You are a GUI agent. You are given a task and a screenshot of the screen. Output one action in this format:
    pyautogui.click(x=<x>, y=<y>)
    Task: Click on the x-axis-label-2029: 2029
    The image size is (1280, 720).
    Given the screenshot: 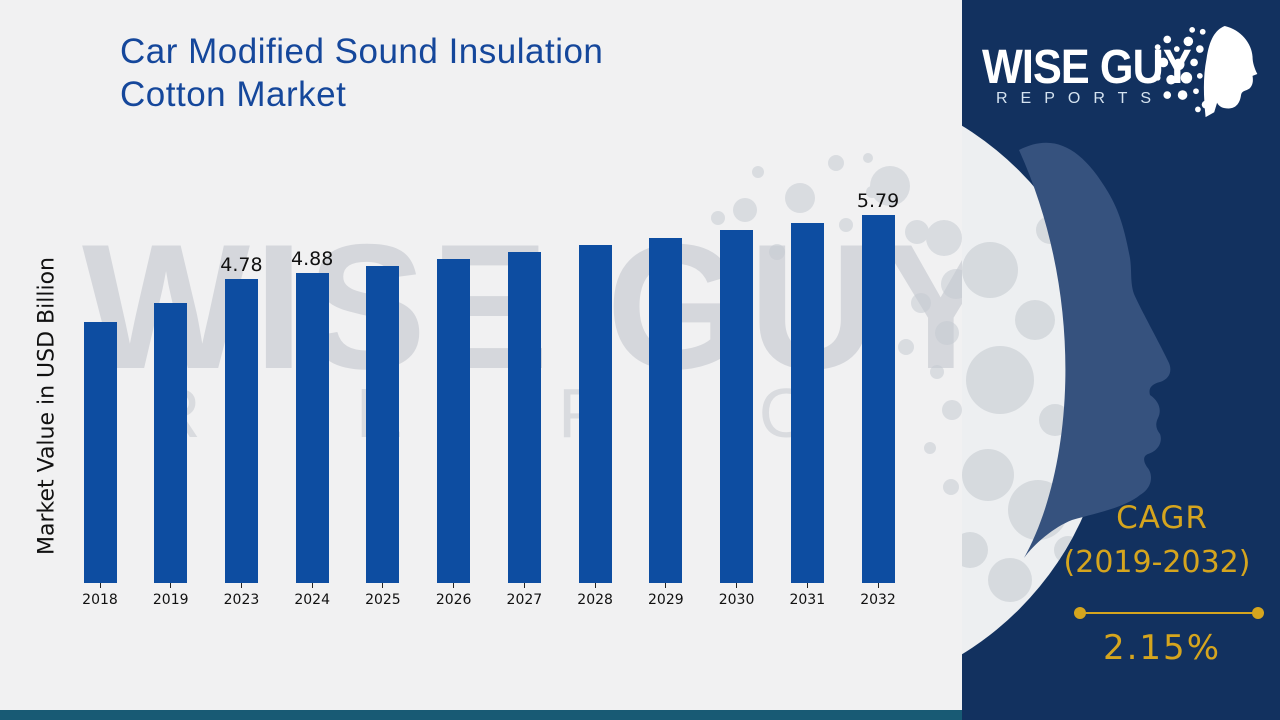 What is the action you would take?
    pyautogui.click(x=666, y=600)
    